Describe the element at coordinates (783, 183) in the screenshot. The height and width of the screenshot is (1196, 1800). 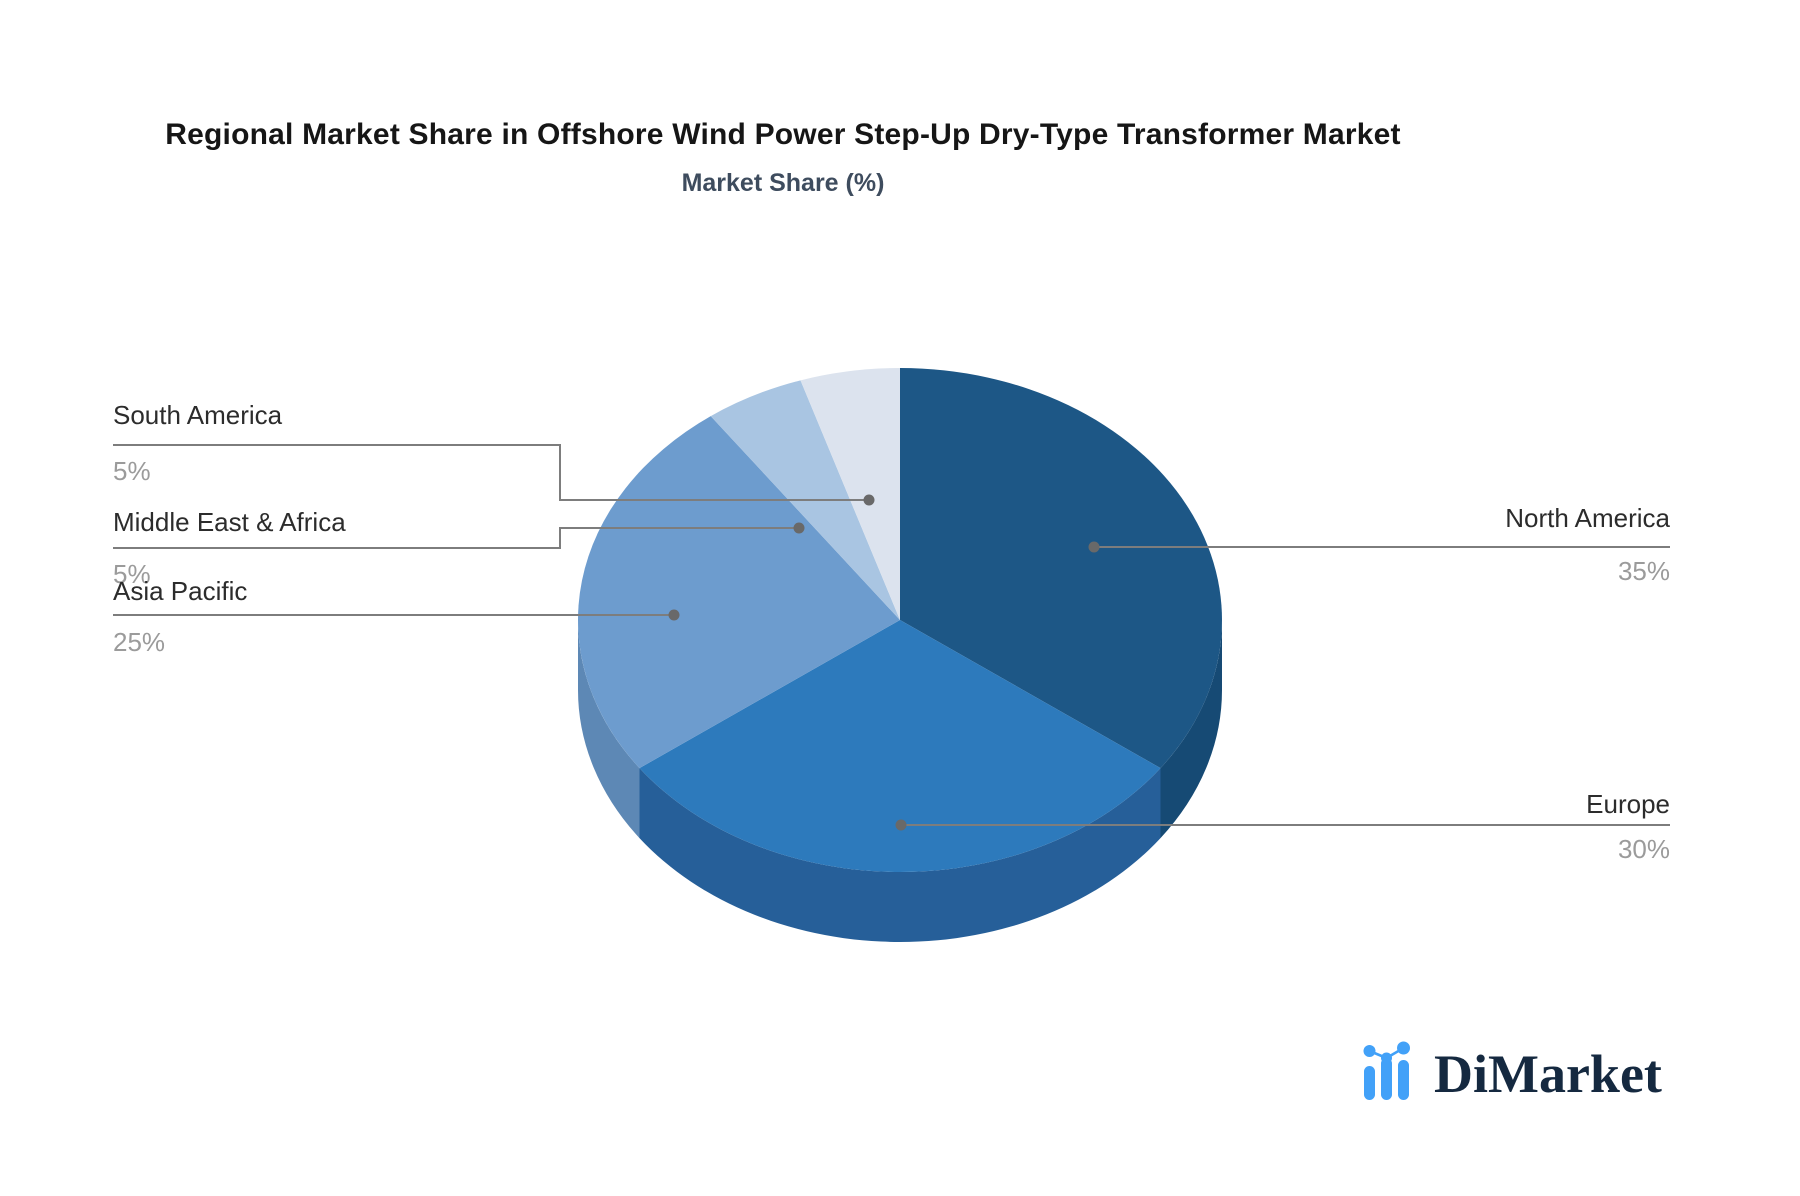
I see `chart-subtitle: Market Share (%)` at that location.